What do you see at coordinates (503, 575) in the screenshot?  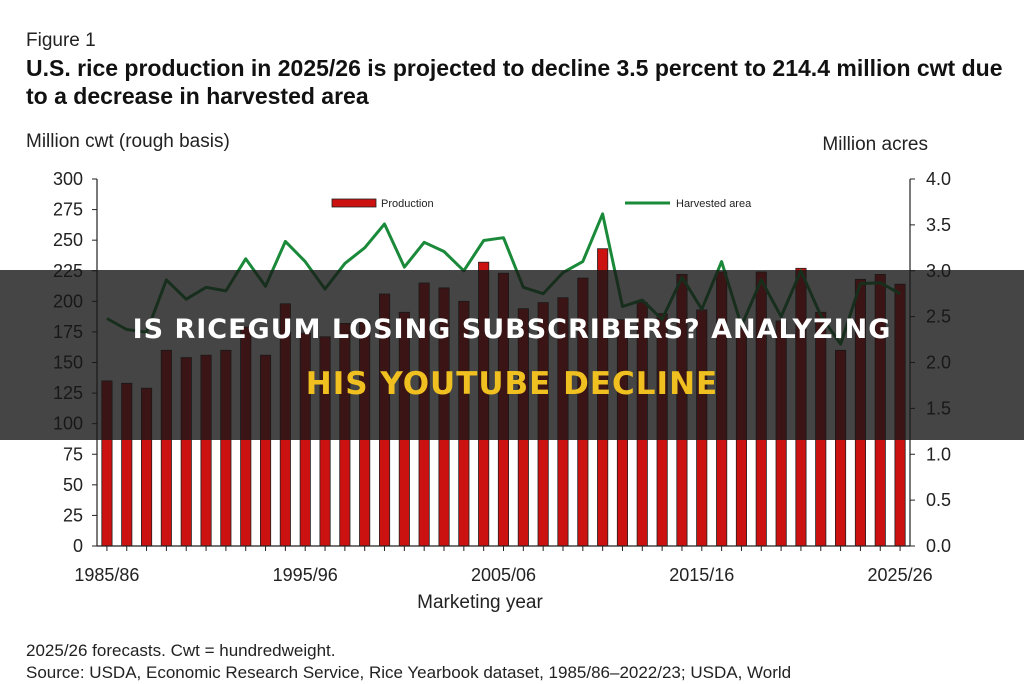 I see `x-tick-label: 2005/06` at bounding box center [503, 575].